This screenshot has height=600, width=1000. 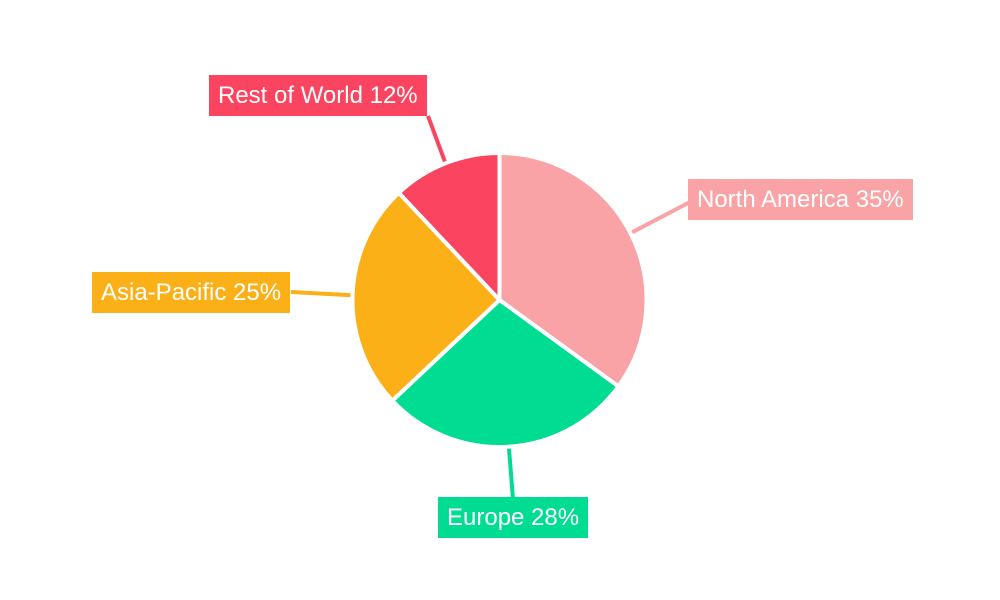 I want to click on pie-label-europe: Europe 28%, so click(x=513, y=517).